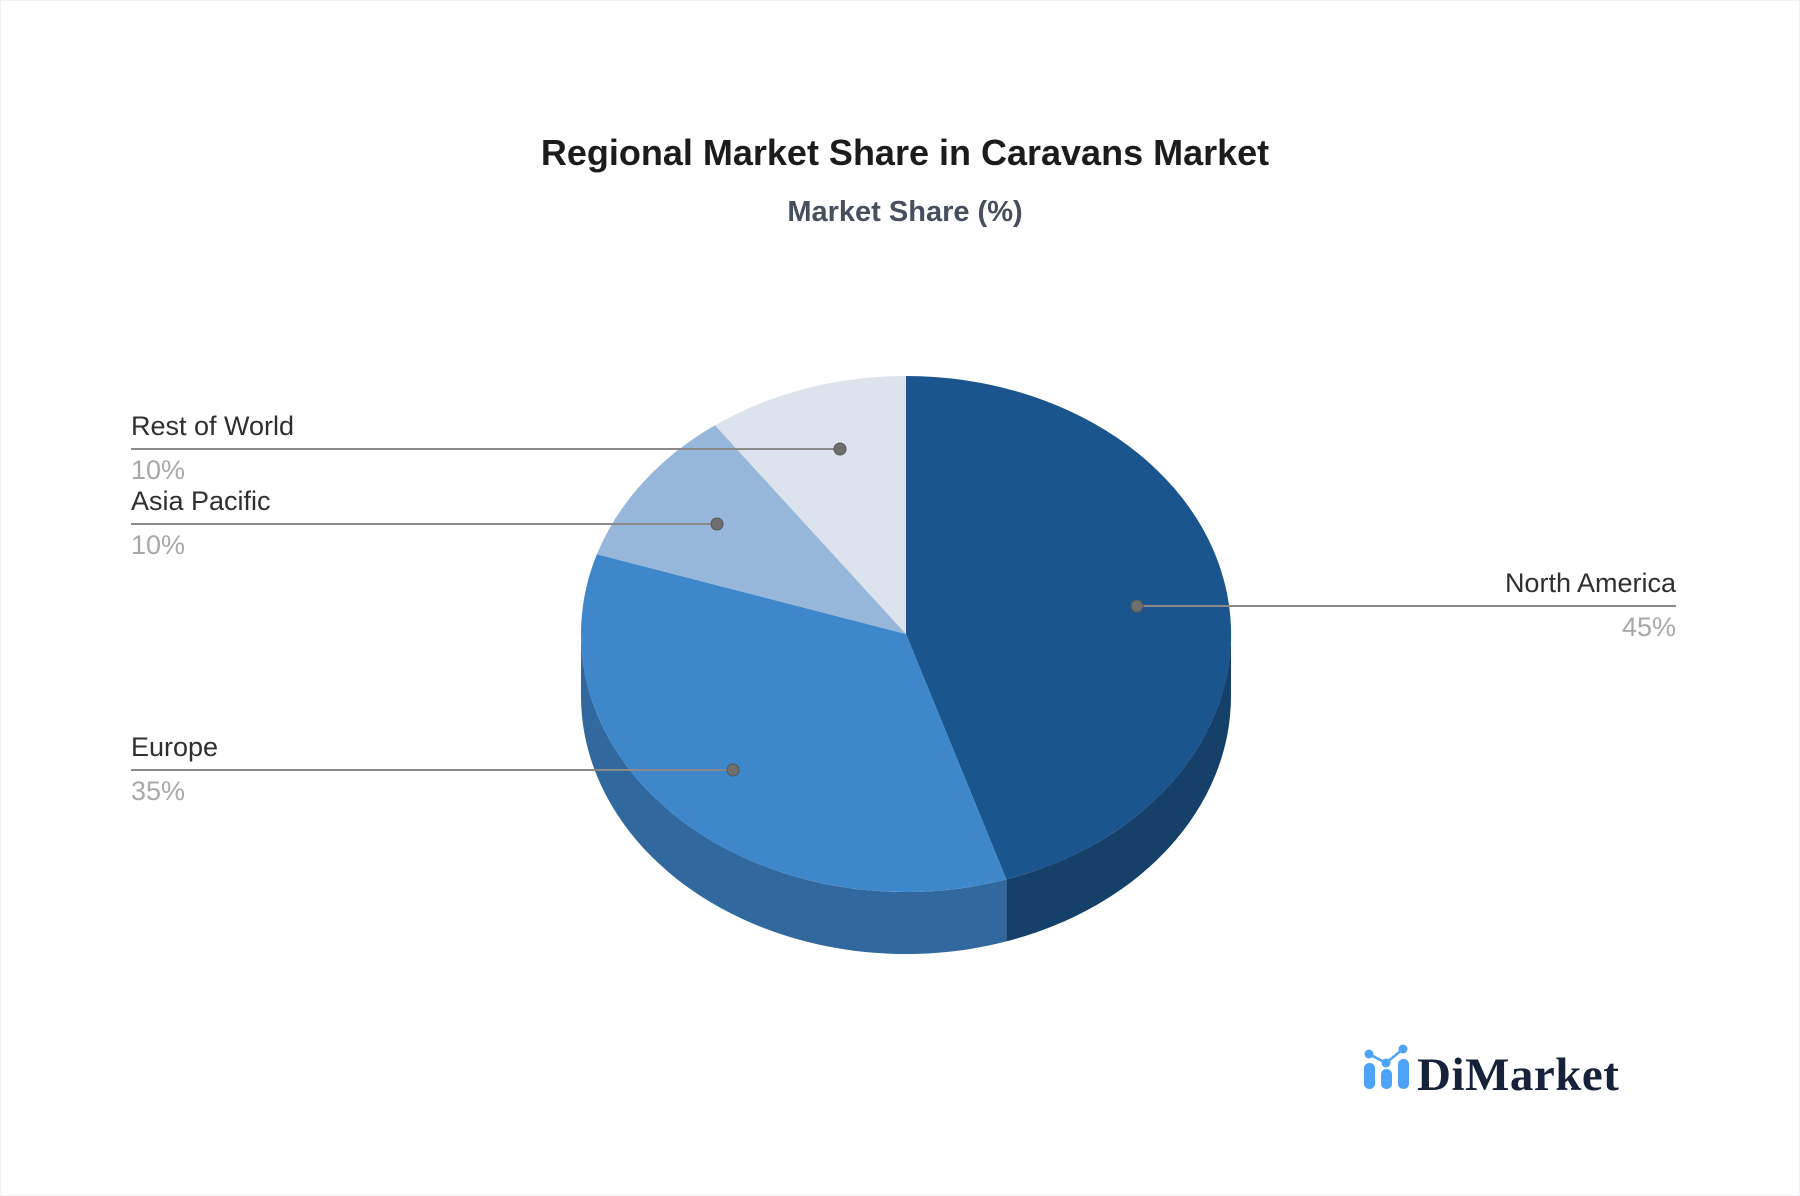  I want to click on callout-europe: Europe 35%, so click(435, 769).